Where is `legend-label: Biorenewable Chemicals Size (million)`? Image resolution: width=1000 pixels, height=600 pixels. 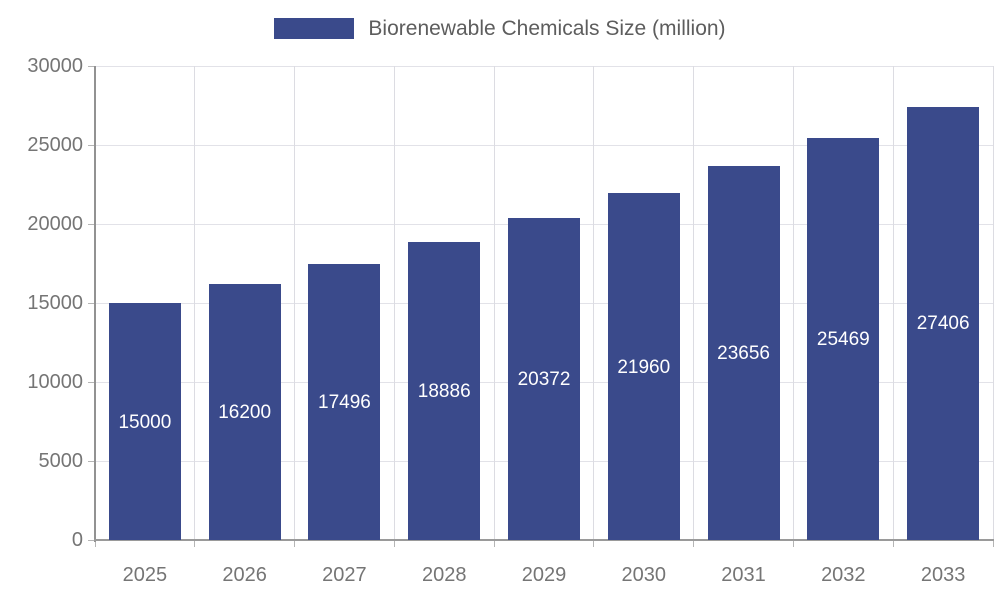
legend-label: Biorenewable Chemicals Size (million) is located at coordinates (547, 28).